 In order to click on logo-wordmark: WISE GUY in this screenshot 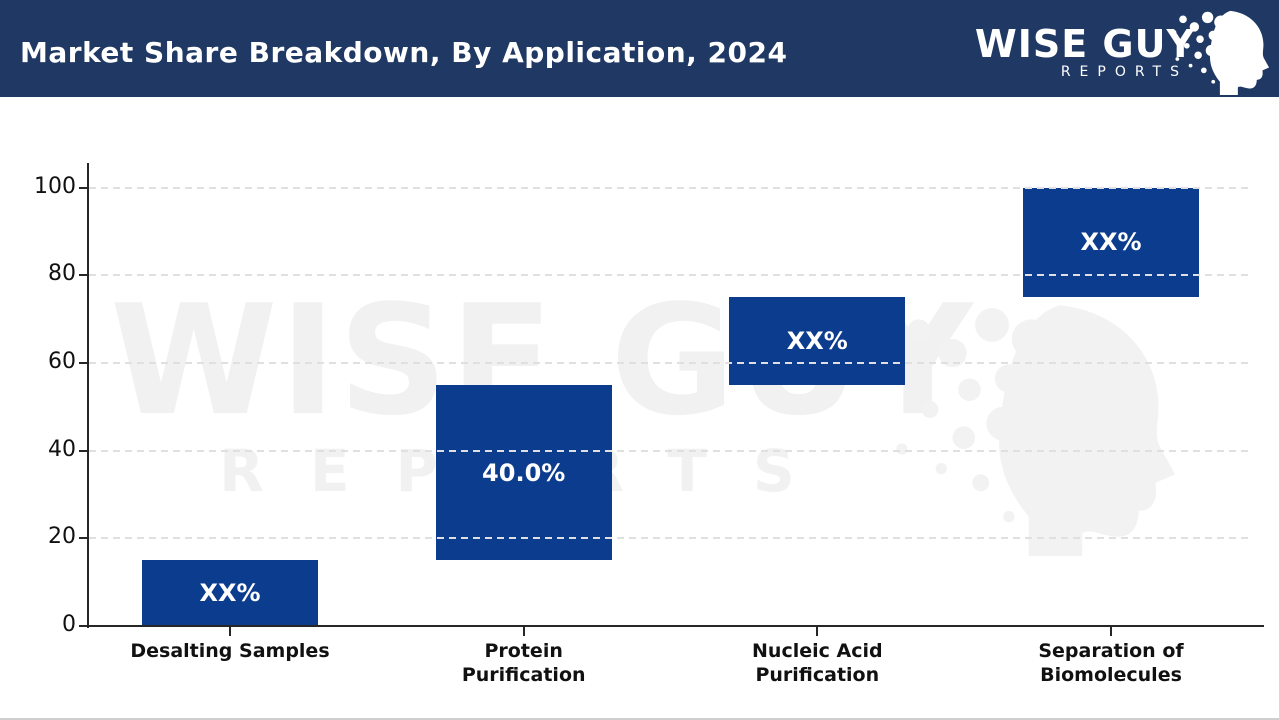, I will do `click(1084, 44)`.